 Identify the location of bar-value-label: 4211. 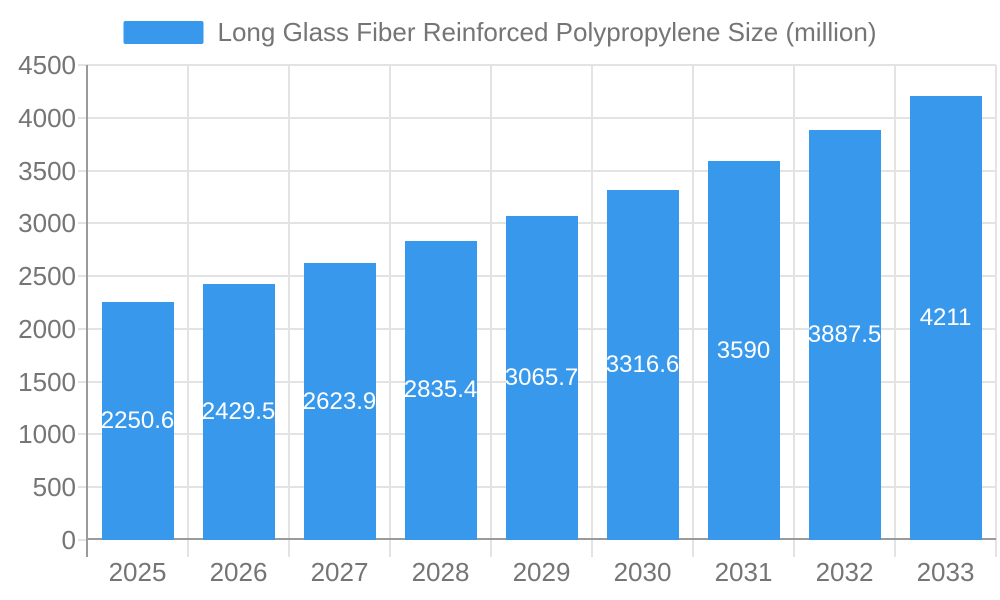
(945, 317).